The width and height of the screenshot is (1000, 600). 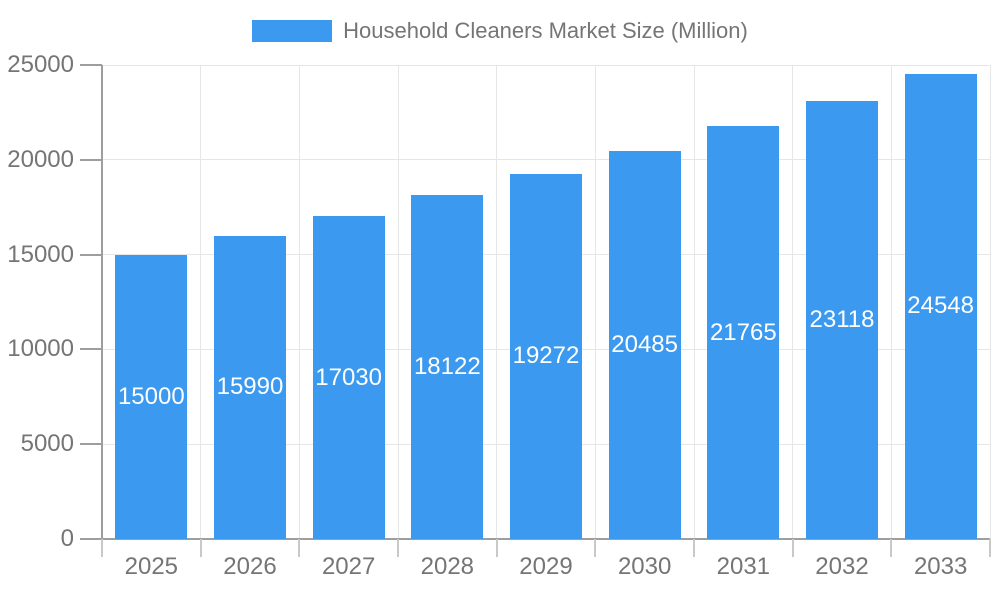 I want to click on bar-value-label: 24548, so click(x=941, y=306).